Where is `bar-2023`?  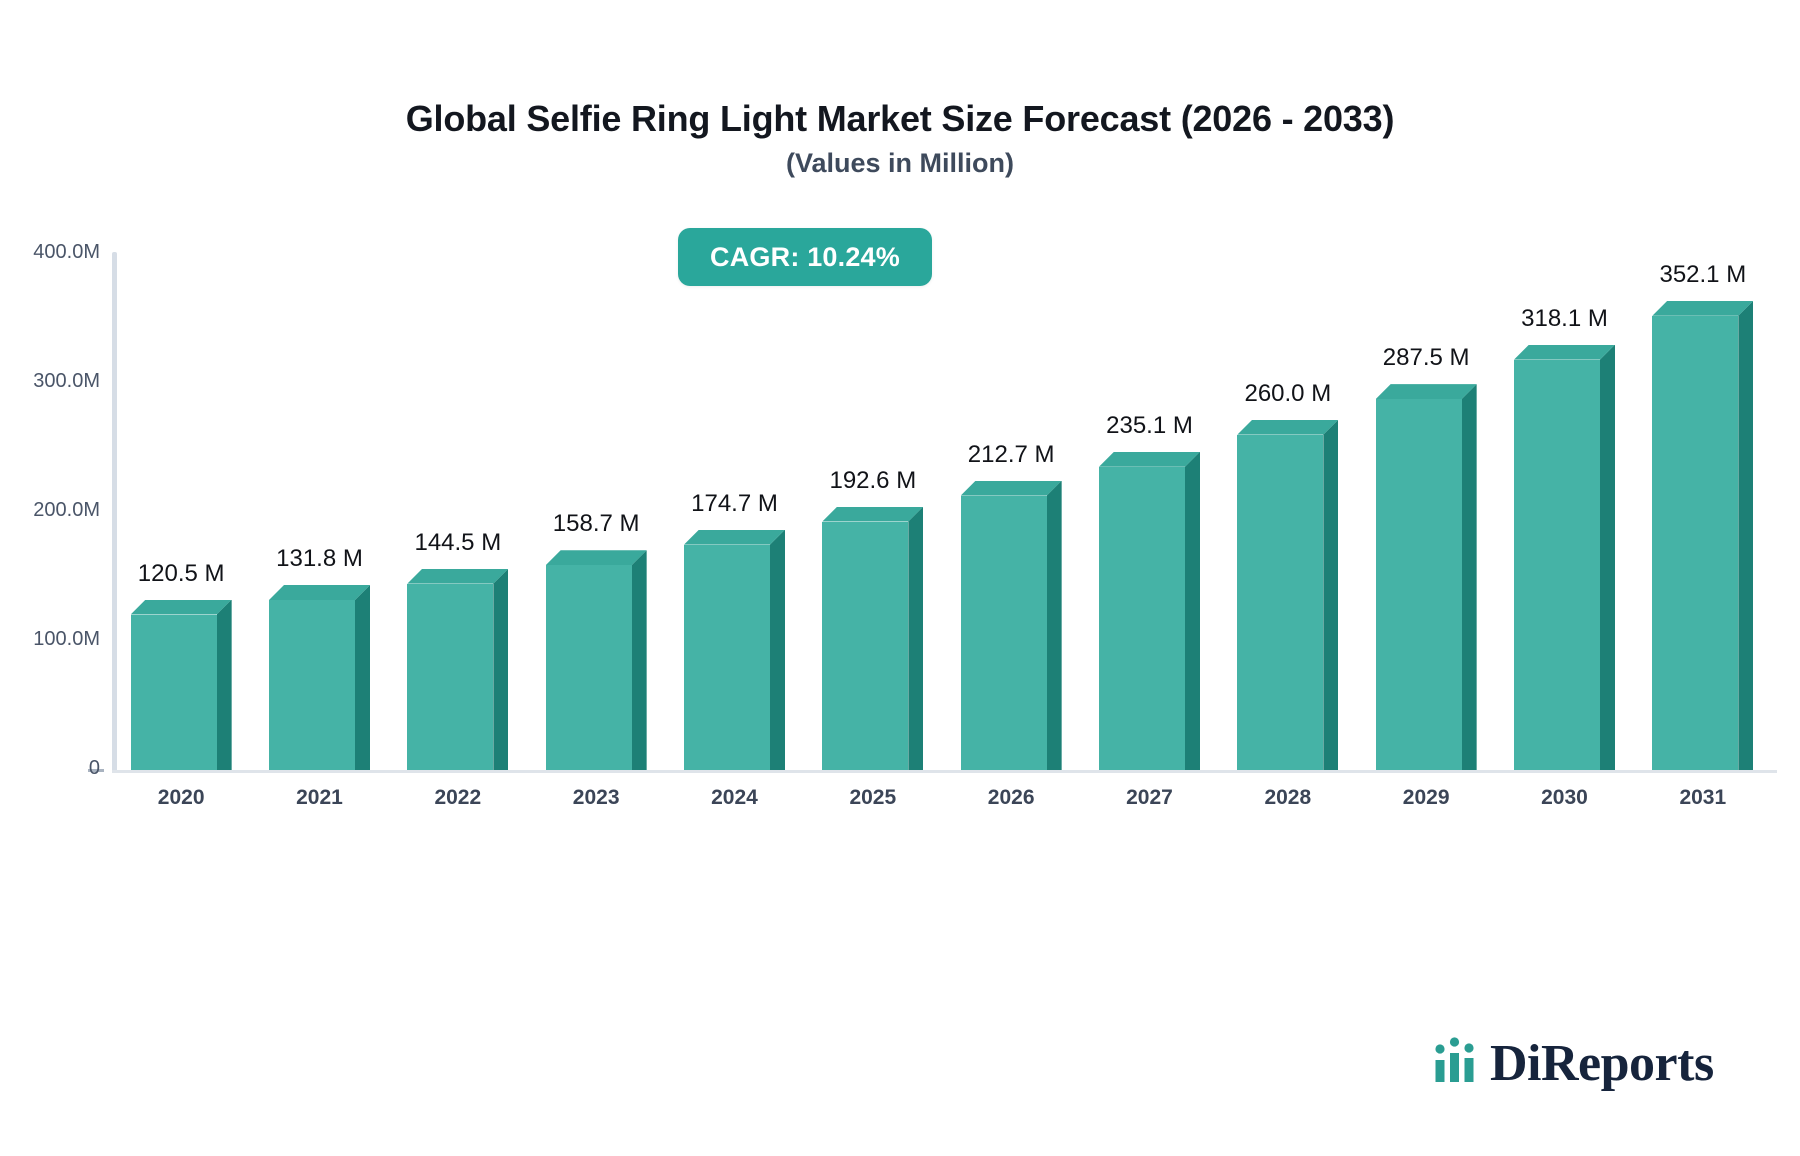 bar-2023 is located at coordinates (588, 667).